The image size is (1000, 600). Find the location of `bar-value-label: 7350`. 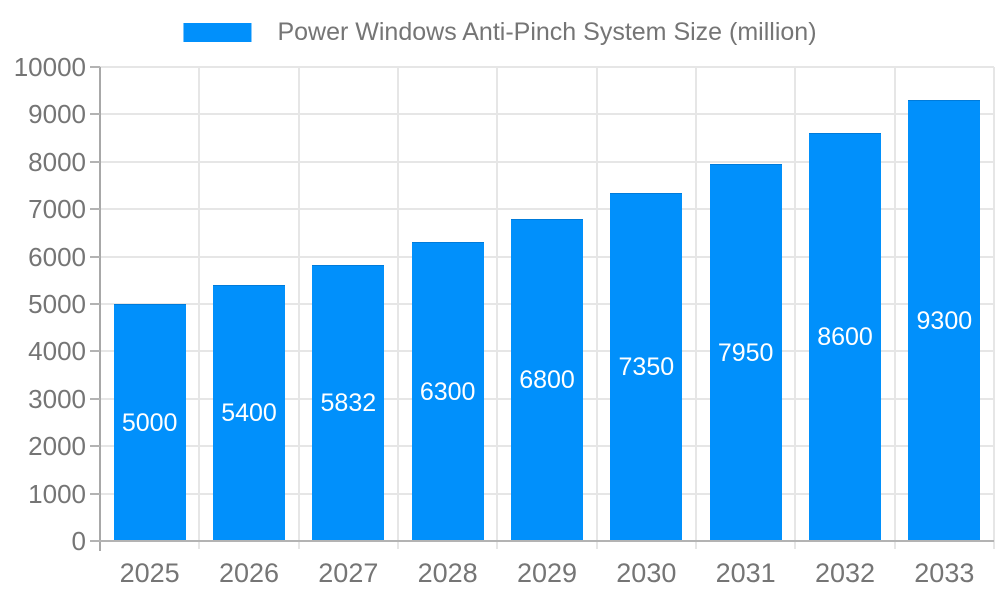

bar-value-label: 7350 is located at coordinates (646, 366).